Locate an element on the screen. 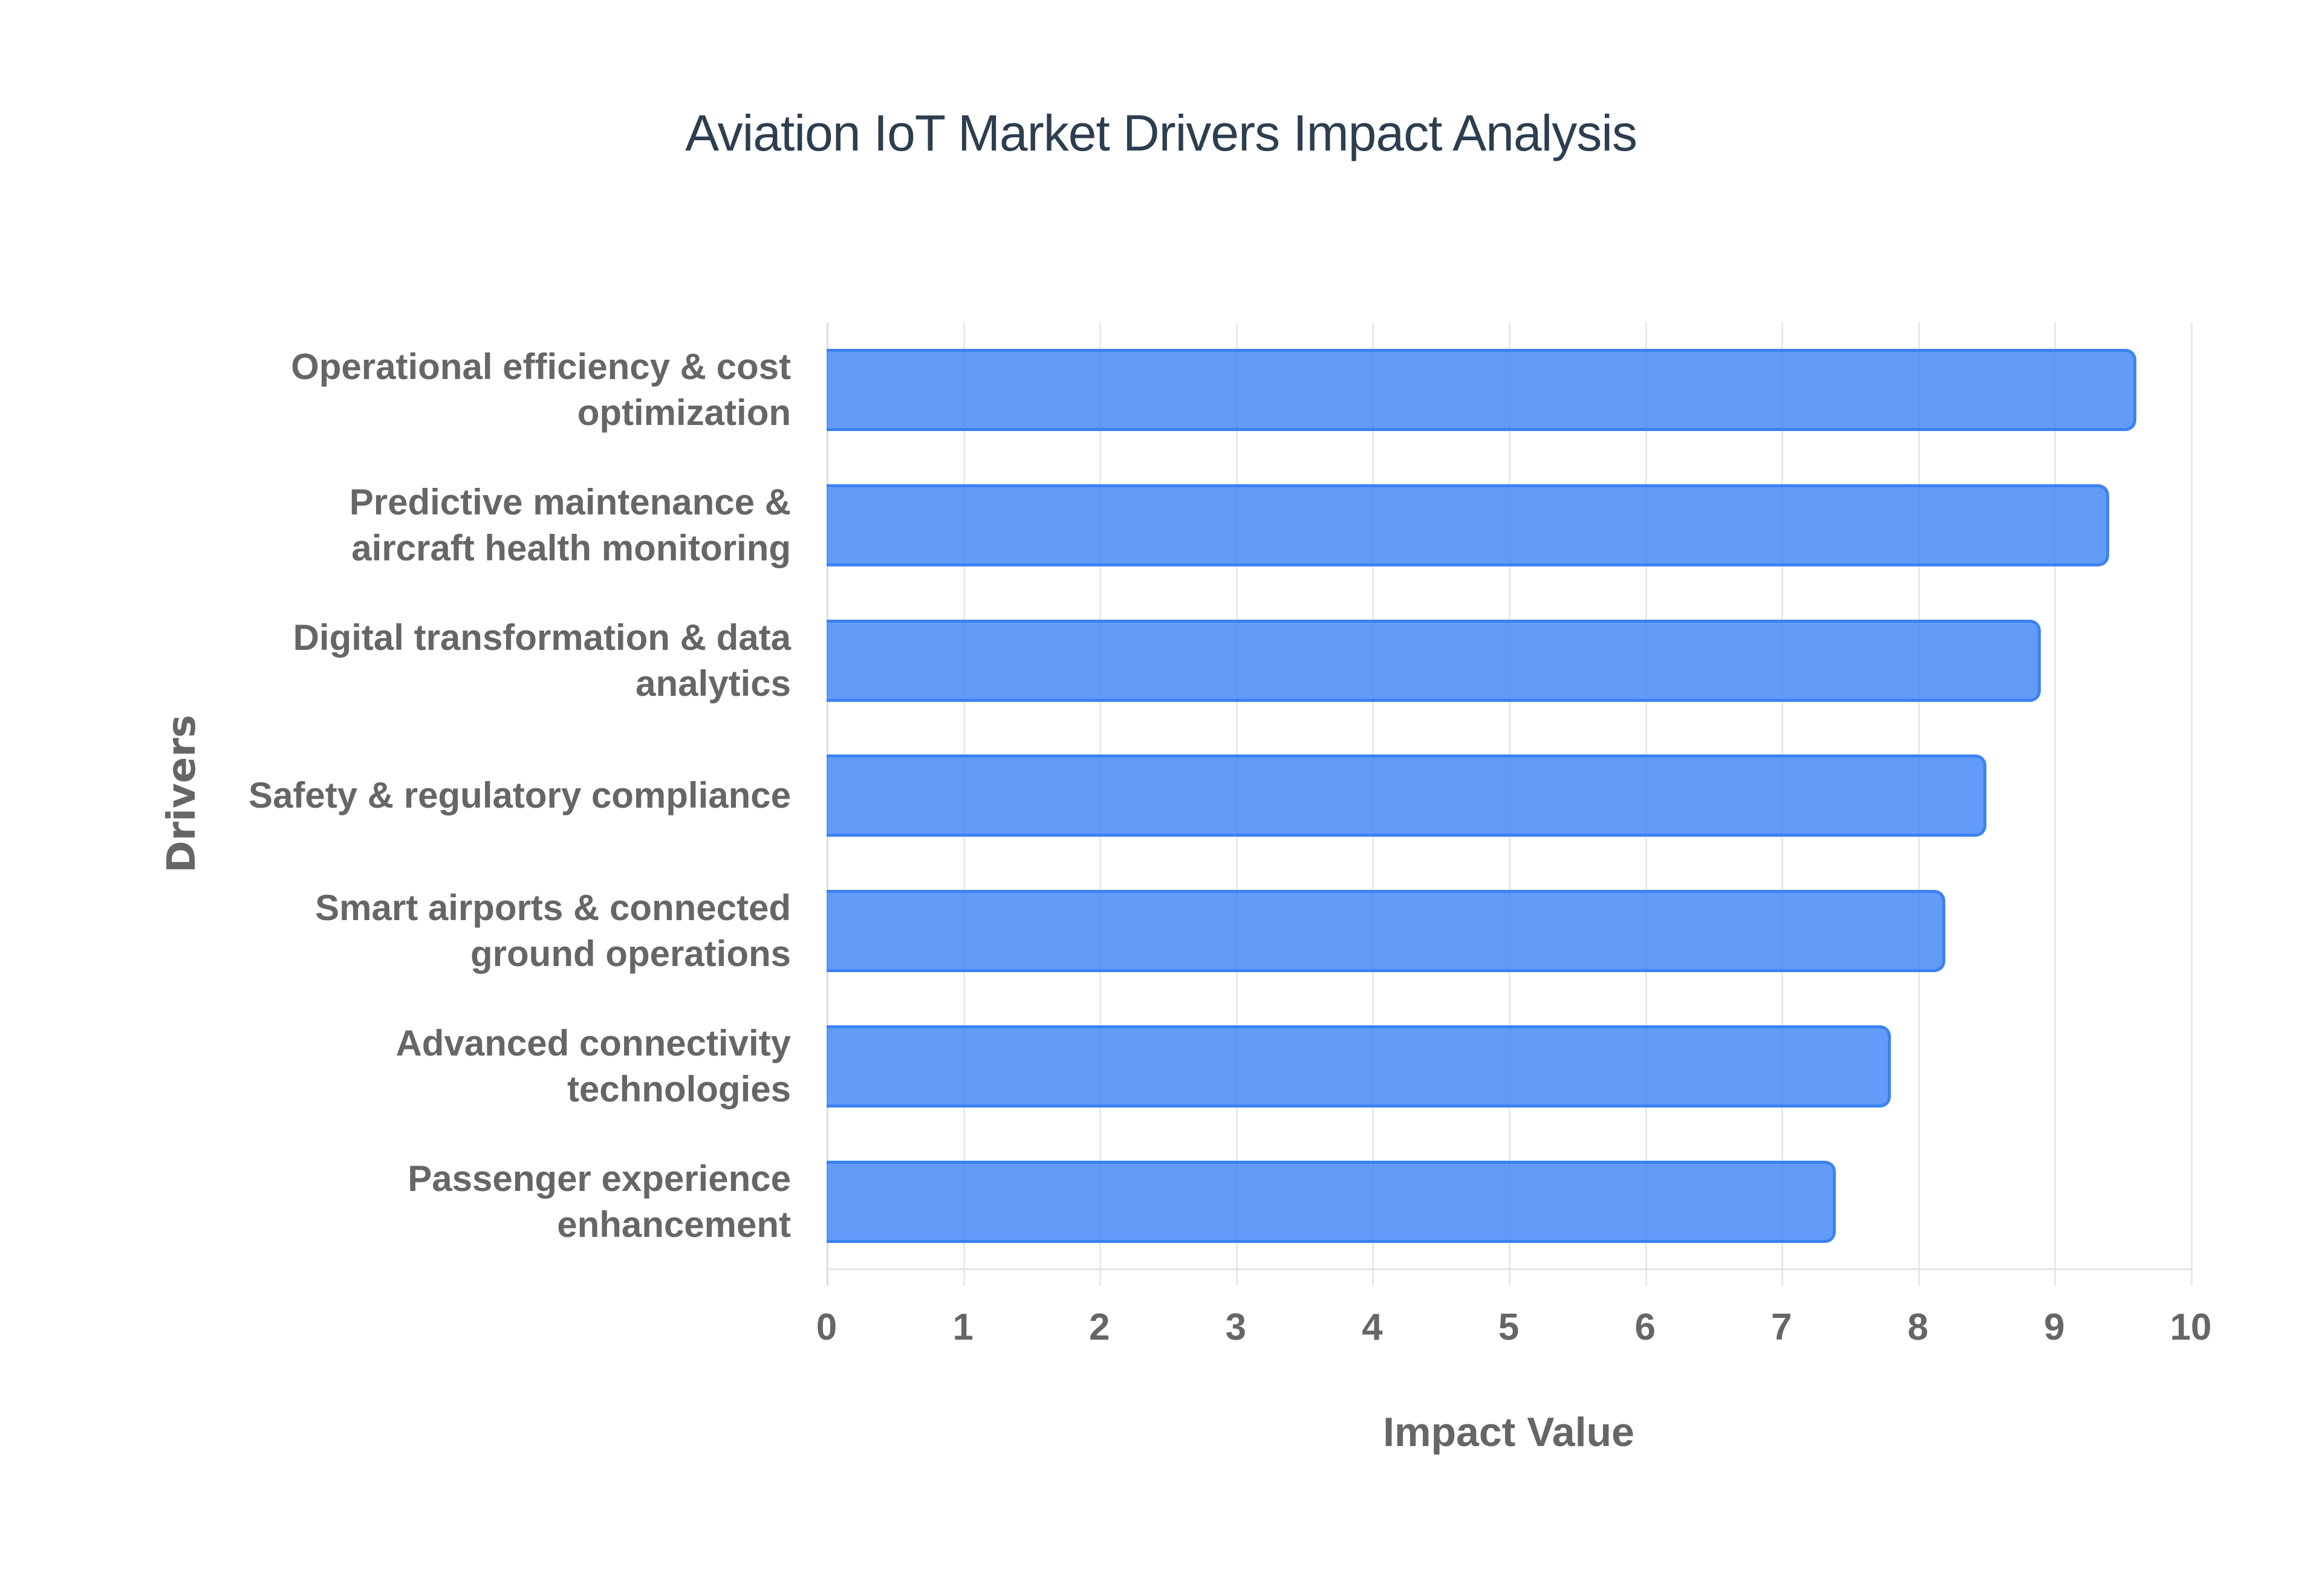 Image resolution: width=2322 pixels, height=1596 pixels. x-tick-label: 7 is located at coordinates (1781, 1327).